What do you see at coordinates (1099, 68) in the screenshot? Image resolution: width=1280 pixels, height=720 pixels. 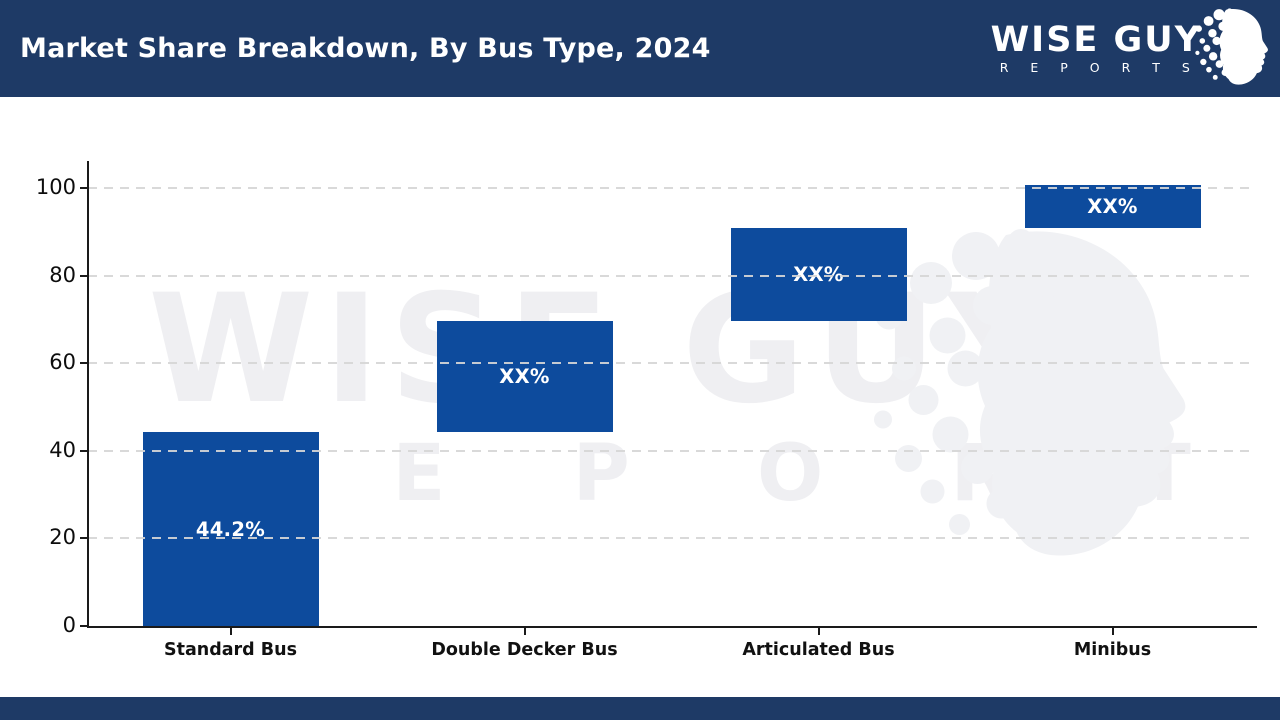 I see `brand-logo-subtitle: R E P O R T S` at bounding box center [1099, 68].